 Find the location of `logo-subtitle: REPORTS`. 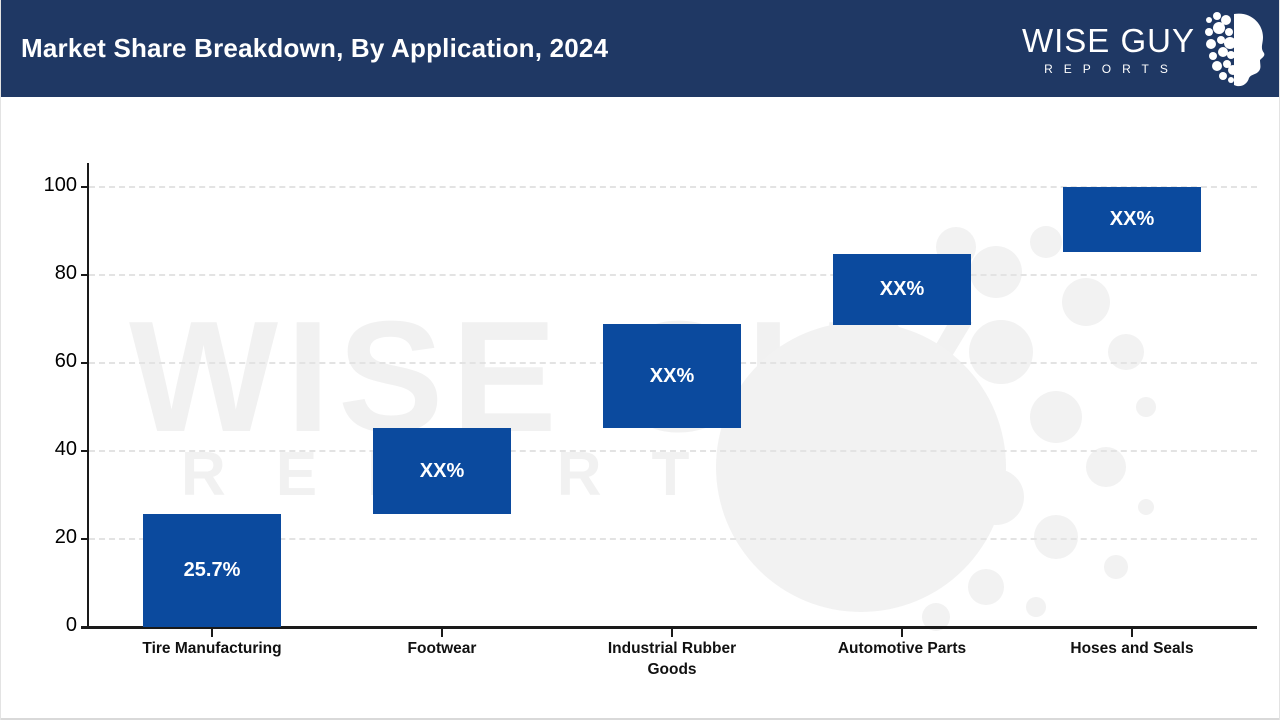

logo-subtitle: REPORTS is located at coordinates (1111, 68).